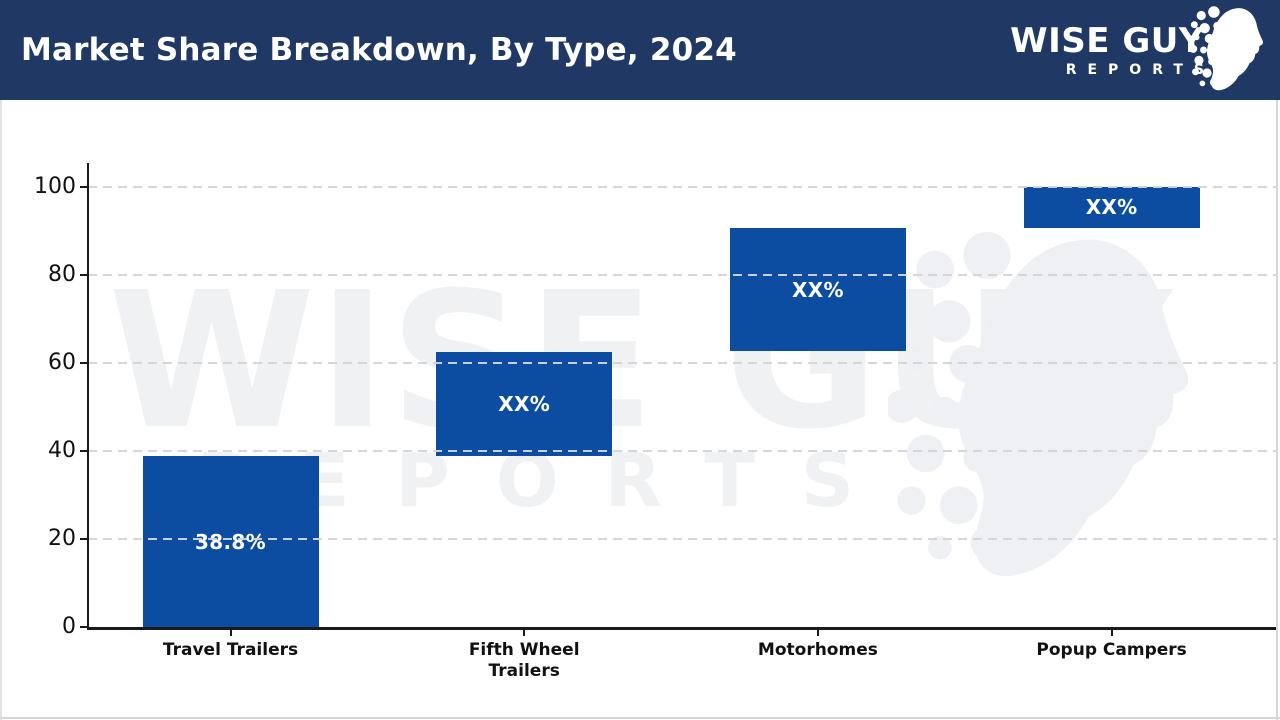 This screenshot has width=1280, height=720. What do you see at coordinates (640, 718) in the screenshot?
I see `bottom-border` at bounding box center [640, 718].